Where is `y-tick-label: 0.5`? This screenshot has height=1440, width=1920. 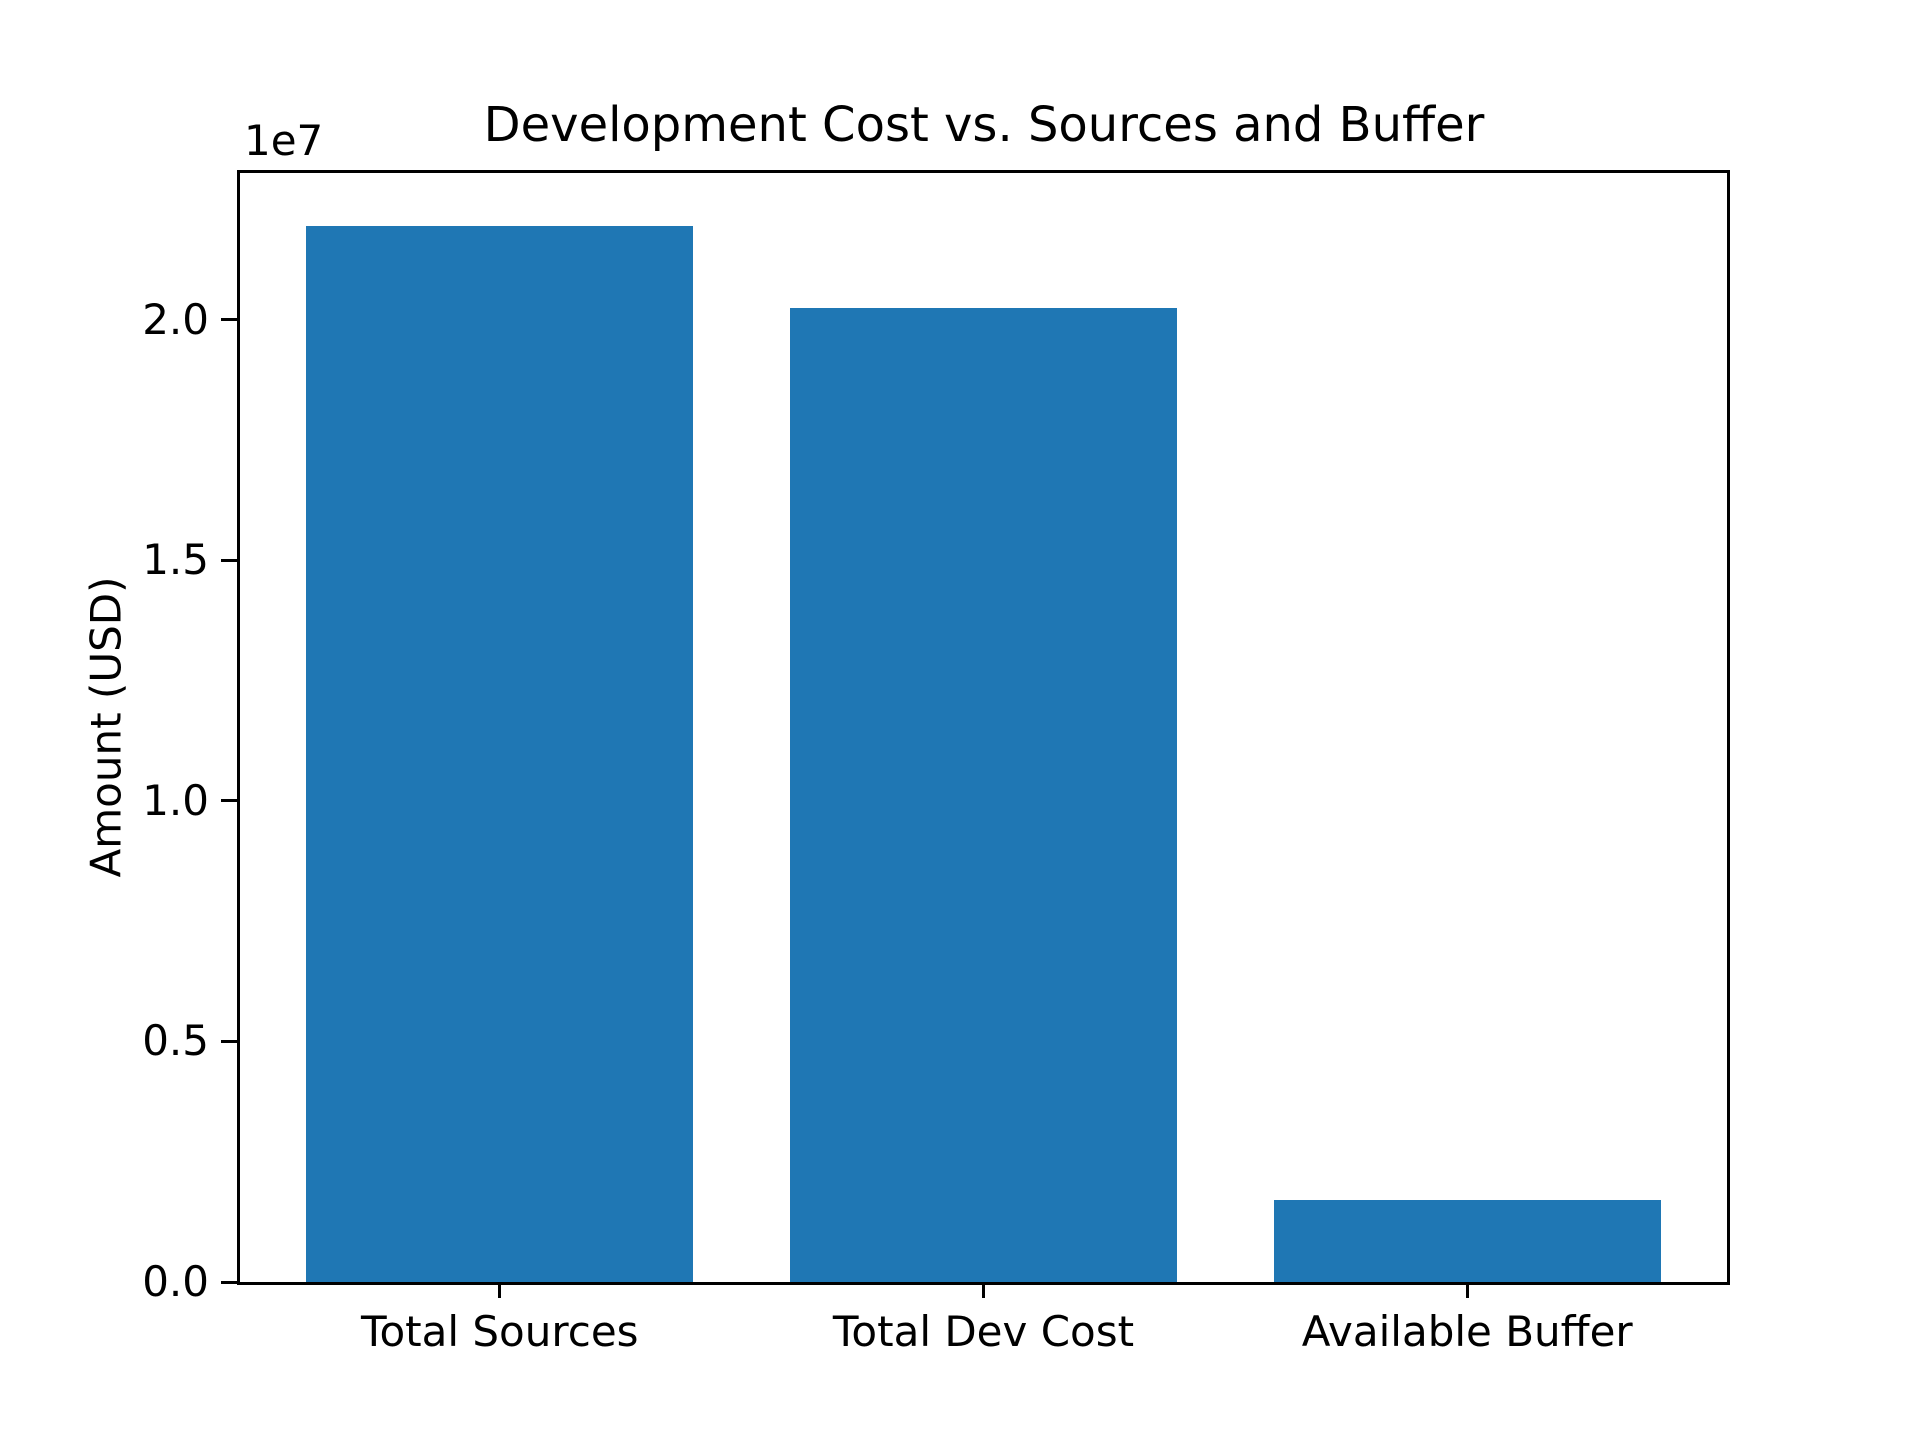 y-tick-label: 0.5 is located at coordinates (175, 1041).